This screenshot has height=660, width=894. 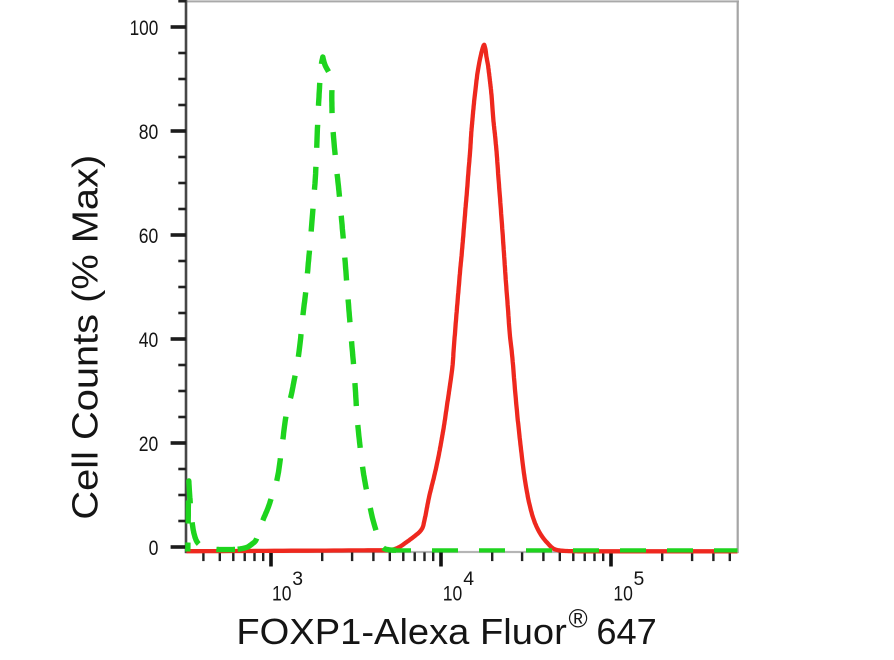 What do you see at coordinates (149, 132) in the screenshot?
I see `svg-text: 80` at bounding box center [149, 132].